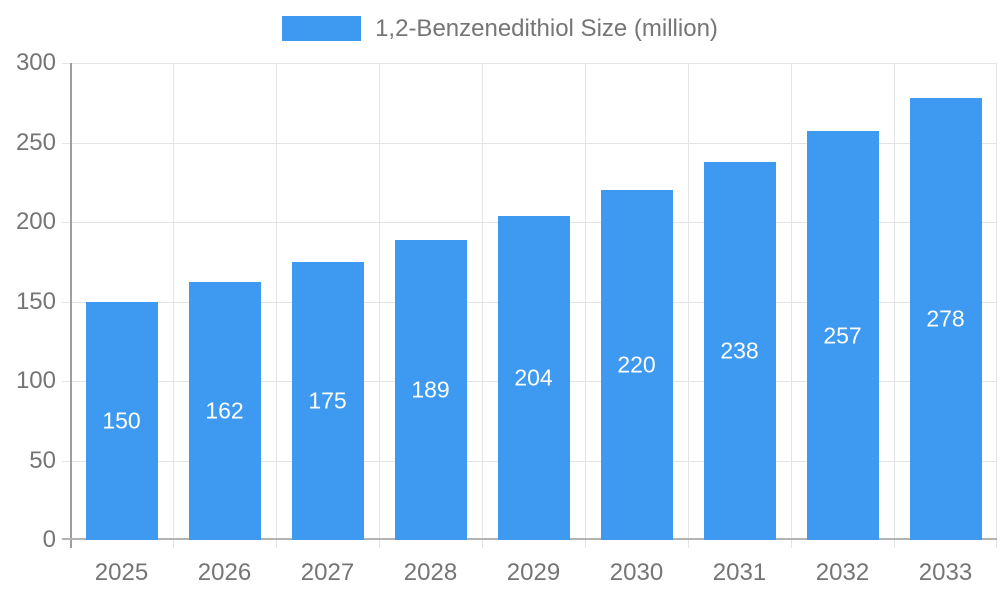  I want to click on bar-value-label: 150, so click(121, 420).